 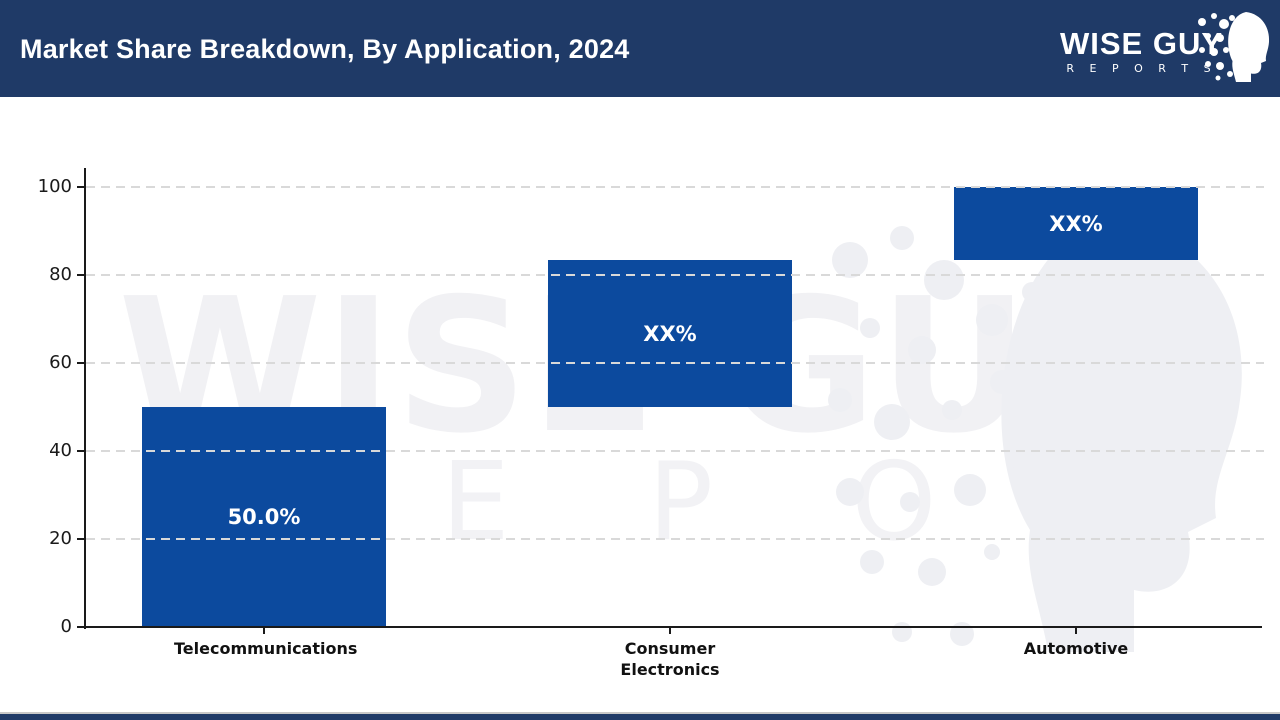 I want to click on y-tick-label: 20, so click(x=60, y=538).